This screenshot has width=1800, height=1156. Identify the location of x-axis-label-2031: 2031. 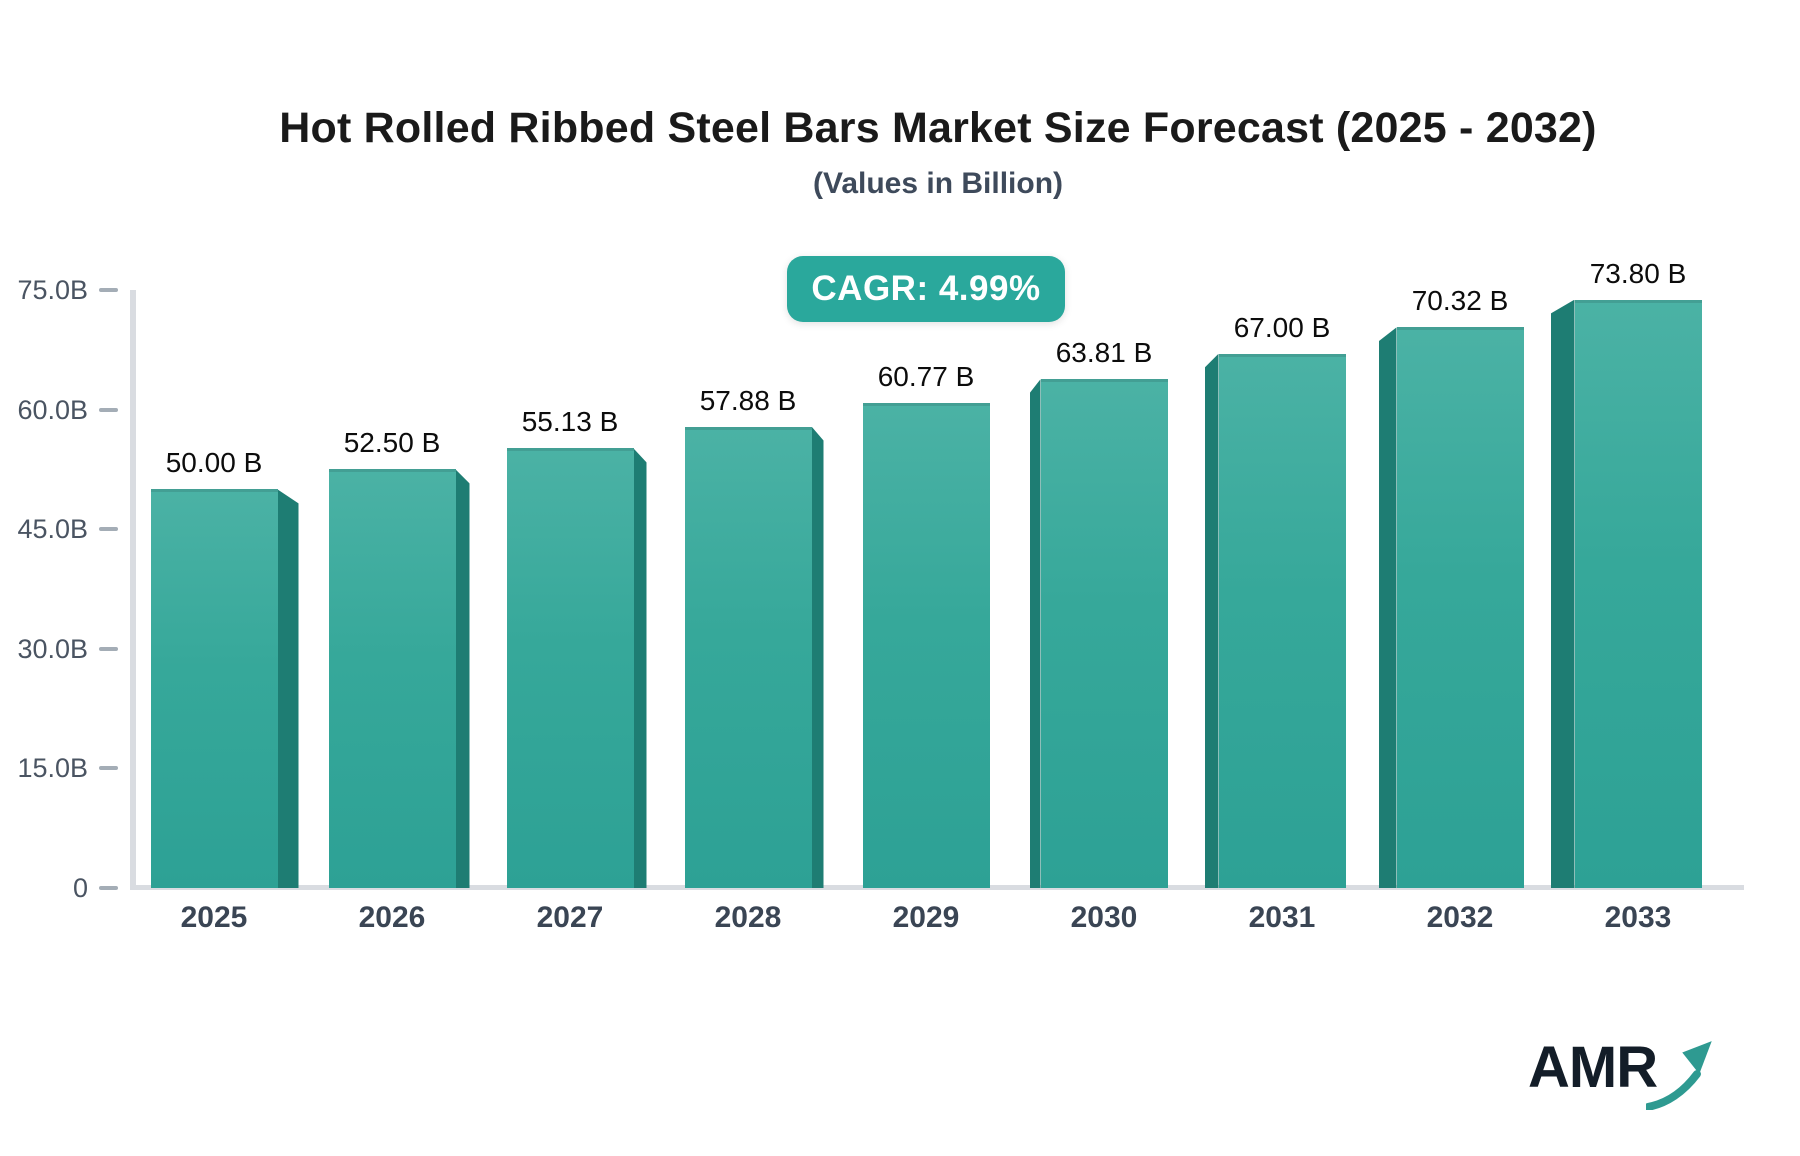
(1282, 917).